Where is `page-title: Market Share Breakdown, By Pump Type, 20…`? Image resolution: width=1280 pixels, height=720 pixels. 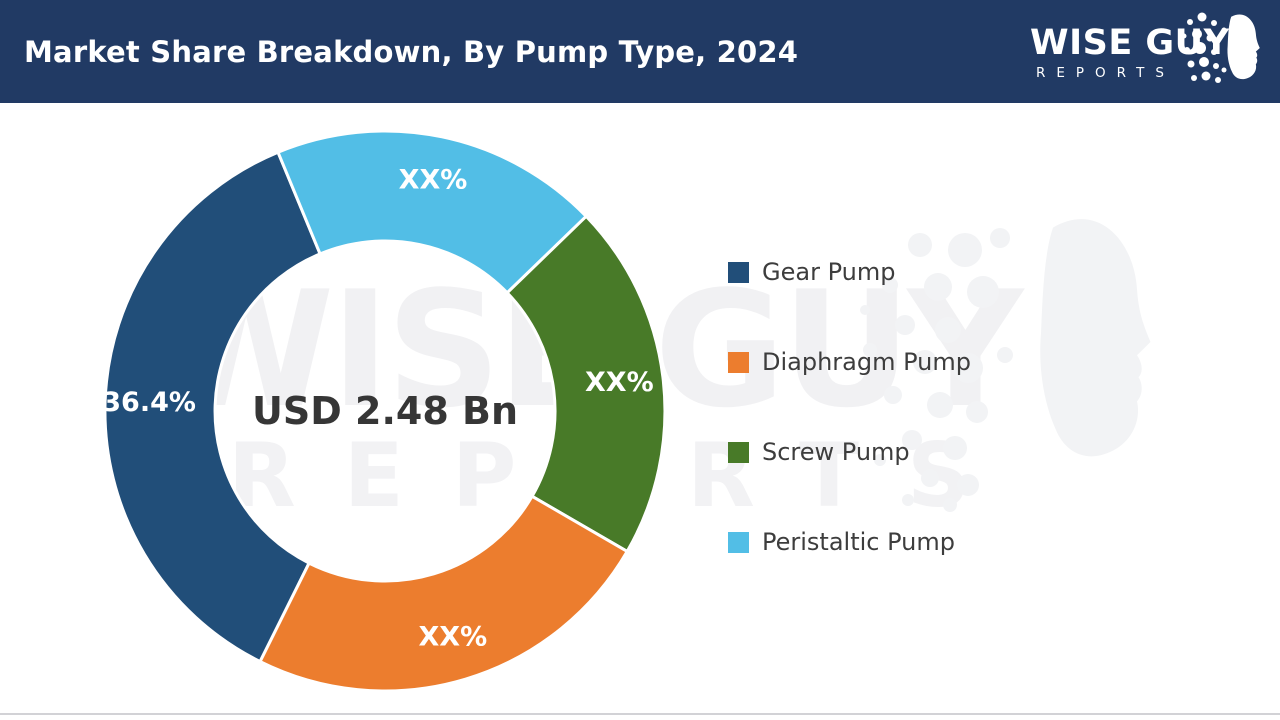
page-title: Market Share Breakdown, By Pump Type, 20… is located at coordinates (411, 51).